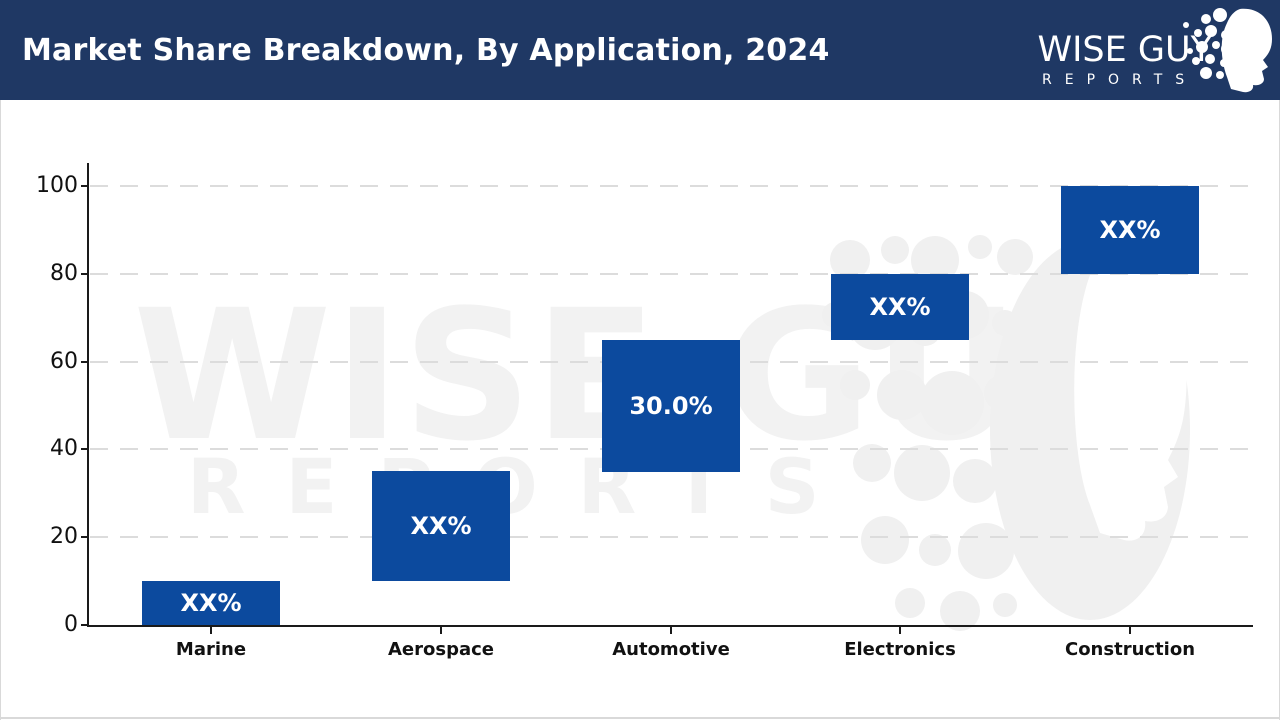  Describe the element at coordinates (64, 536) in the screenshot. I see `y-tick-label-20: 20` at that location.